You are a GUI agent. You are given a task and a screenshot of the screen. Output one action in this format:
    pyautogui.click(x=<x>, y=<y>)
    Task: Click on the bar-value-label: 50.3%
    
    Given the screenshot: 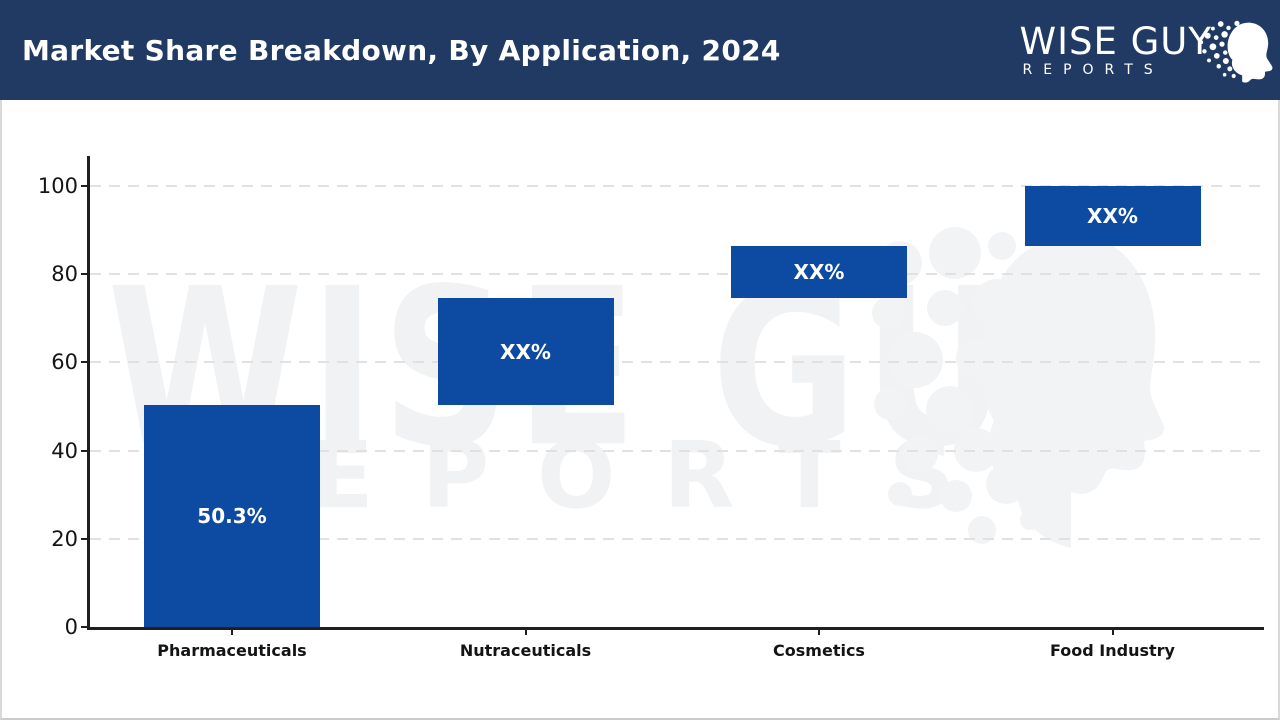 What is the action you would take?
    pyautogui.click(x=232, y=516)
    